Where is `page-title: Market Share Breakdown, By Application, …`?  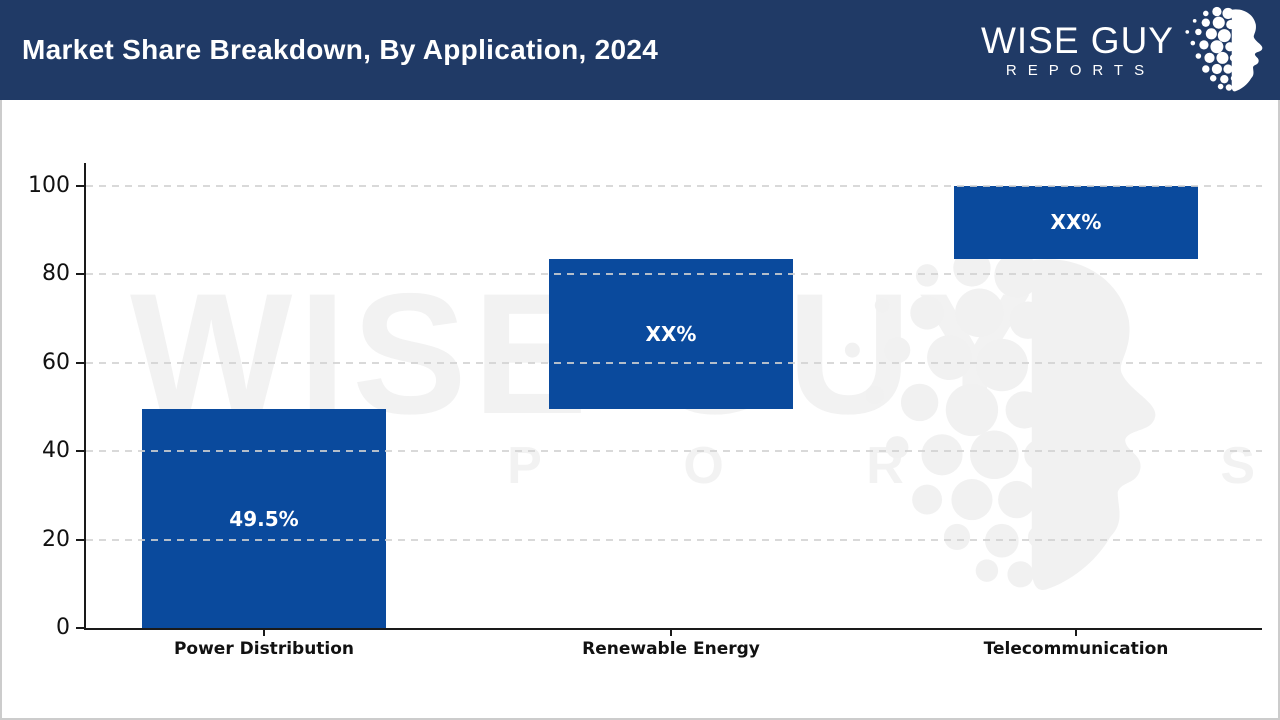
page-title: Market Share Breakdown, By Application, … is located at coordinates (340, 49).